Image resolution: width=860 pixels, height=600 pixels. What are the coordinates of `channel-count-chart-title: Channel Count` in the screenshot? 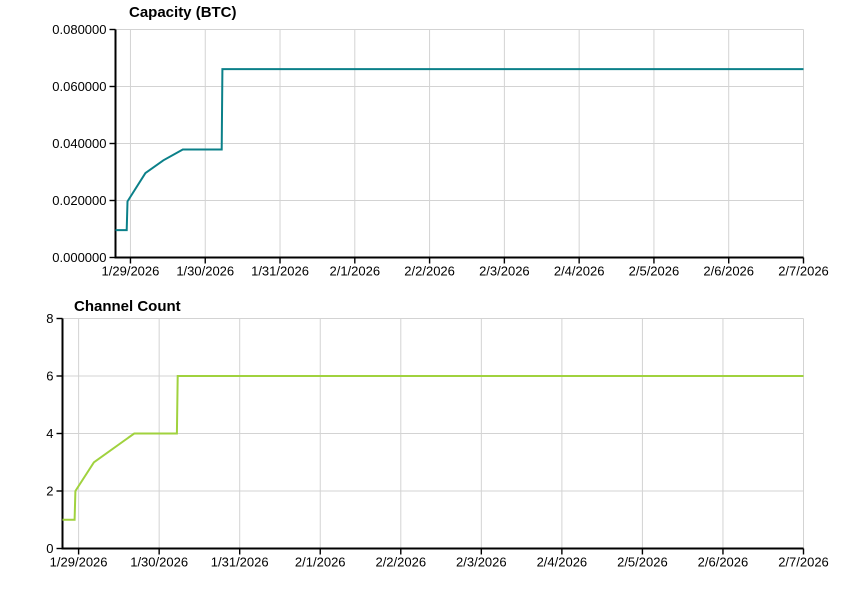 It's located at (127, 306).